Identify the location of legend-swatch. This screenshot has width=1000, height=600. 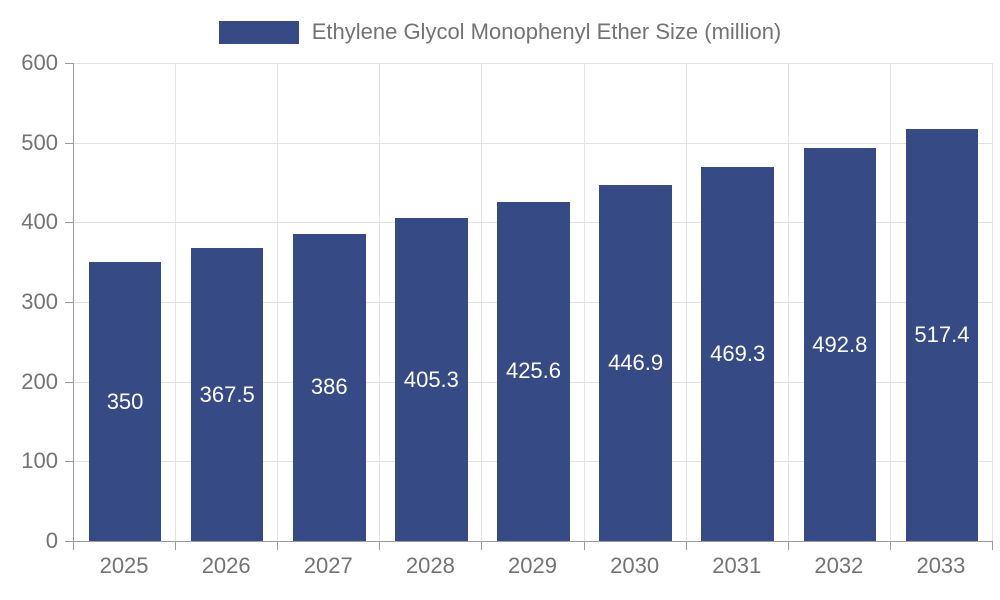
(258, 32).